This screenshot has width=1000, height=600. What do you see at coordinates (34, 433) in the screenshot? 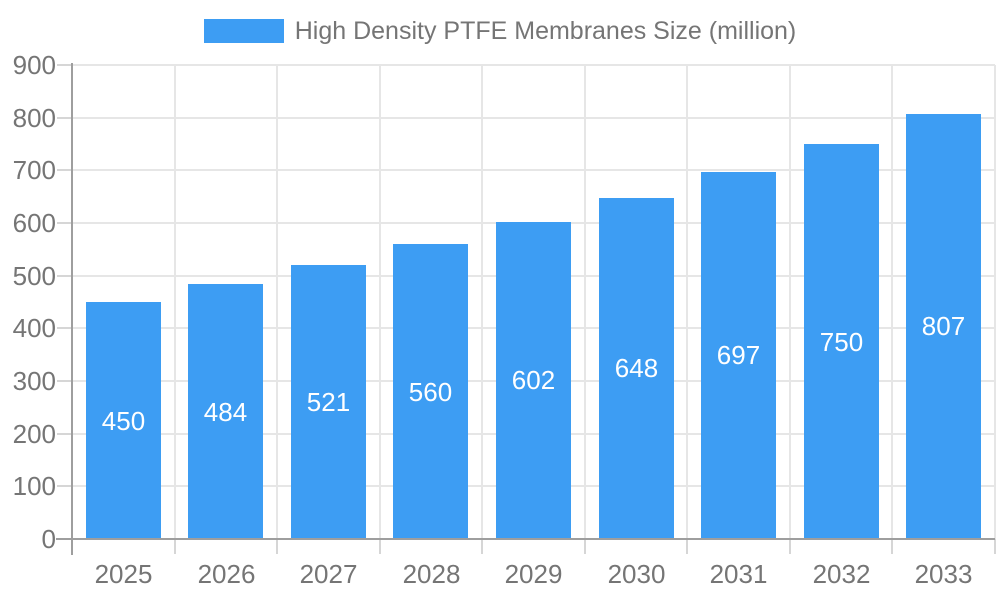
I see `y-axis-label-200: 200` at bounding box center [34, 433].